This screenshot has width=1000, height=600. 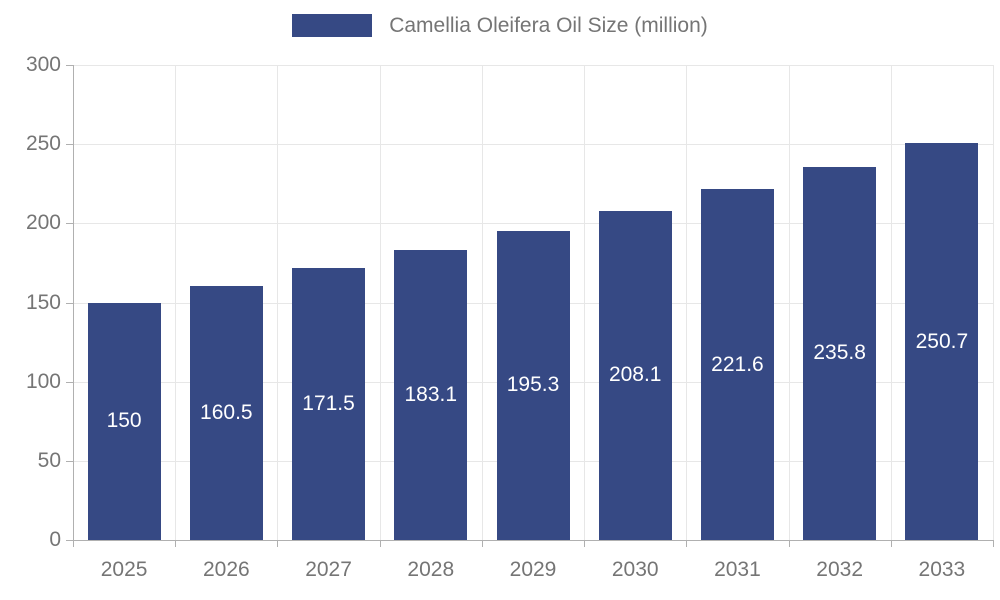 I want to click on y-axis-tick-label: 200, so click(x=43, y=223).